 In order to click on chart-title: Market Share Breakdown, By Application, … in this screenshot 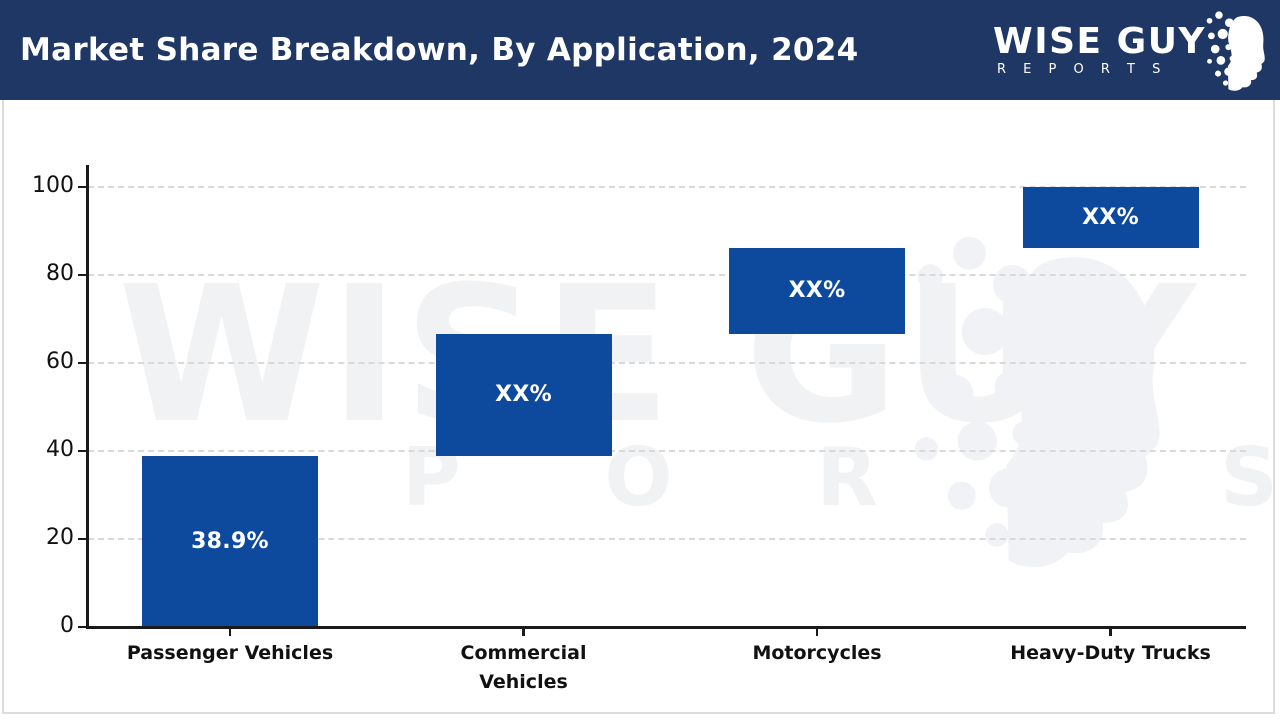, I will do `click(439, 50)`.